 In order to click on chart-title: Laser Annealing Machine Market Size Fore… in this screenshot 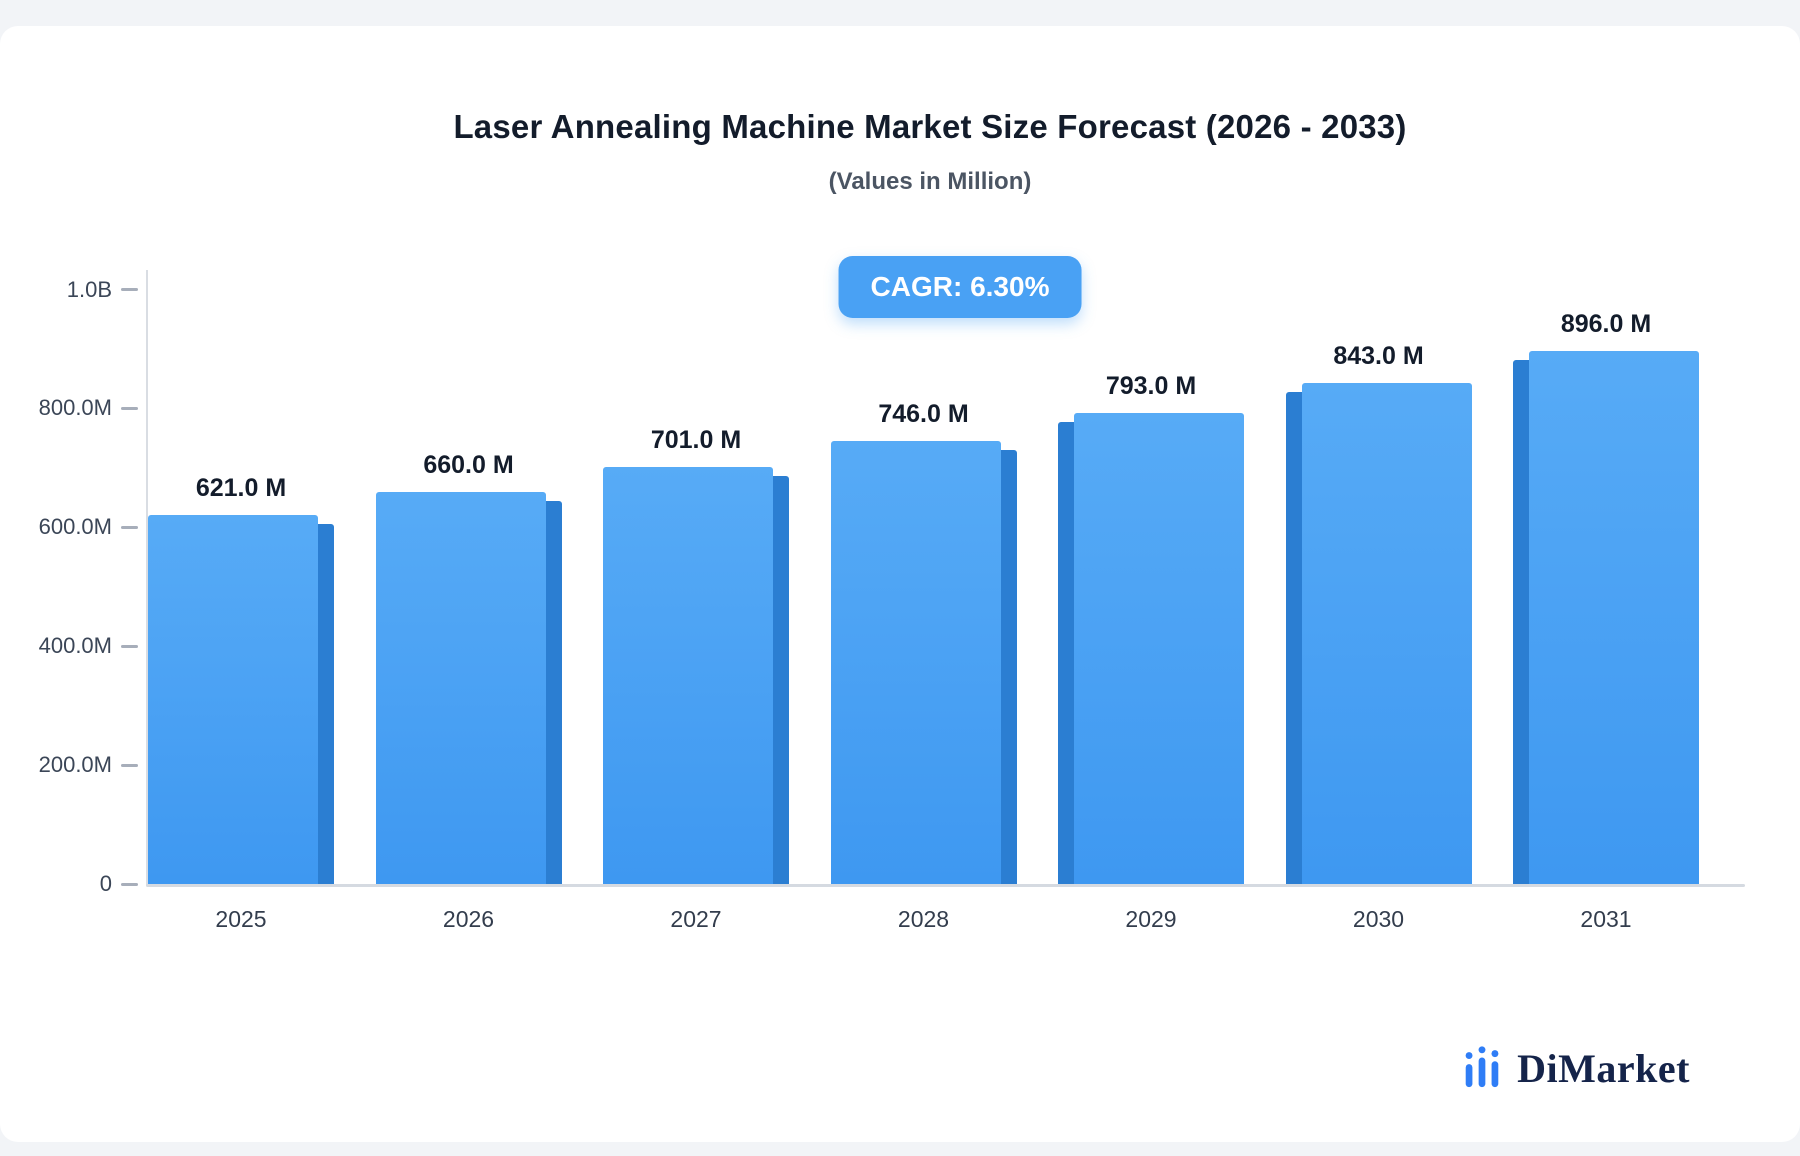, I will do `click(930, 126)`.